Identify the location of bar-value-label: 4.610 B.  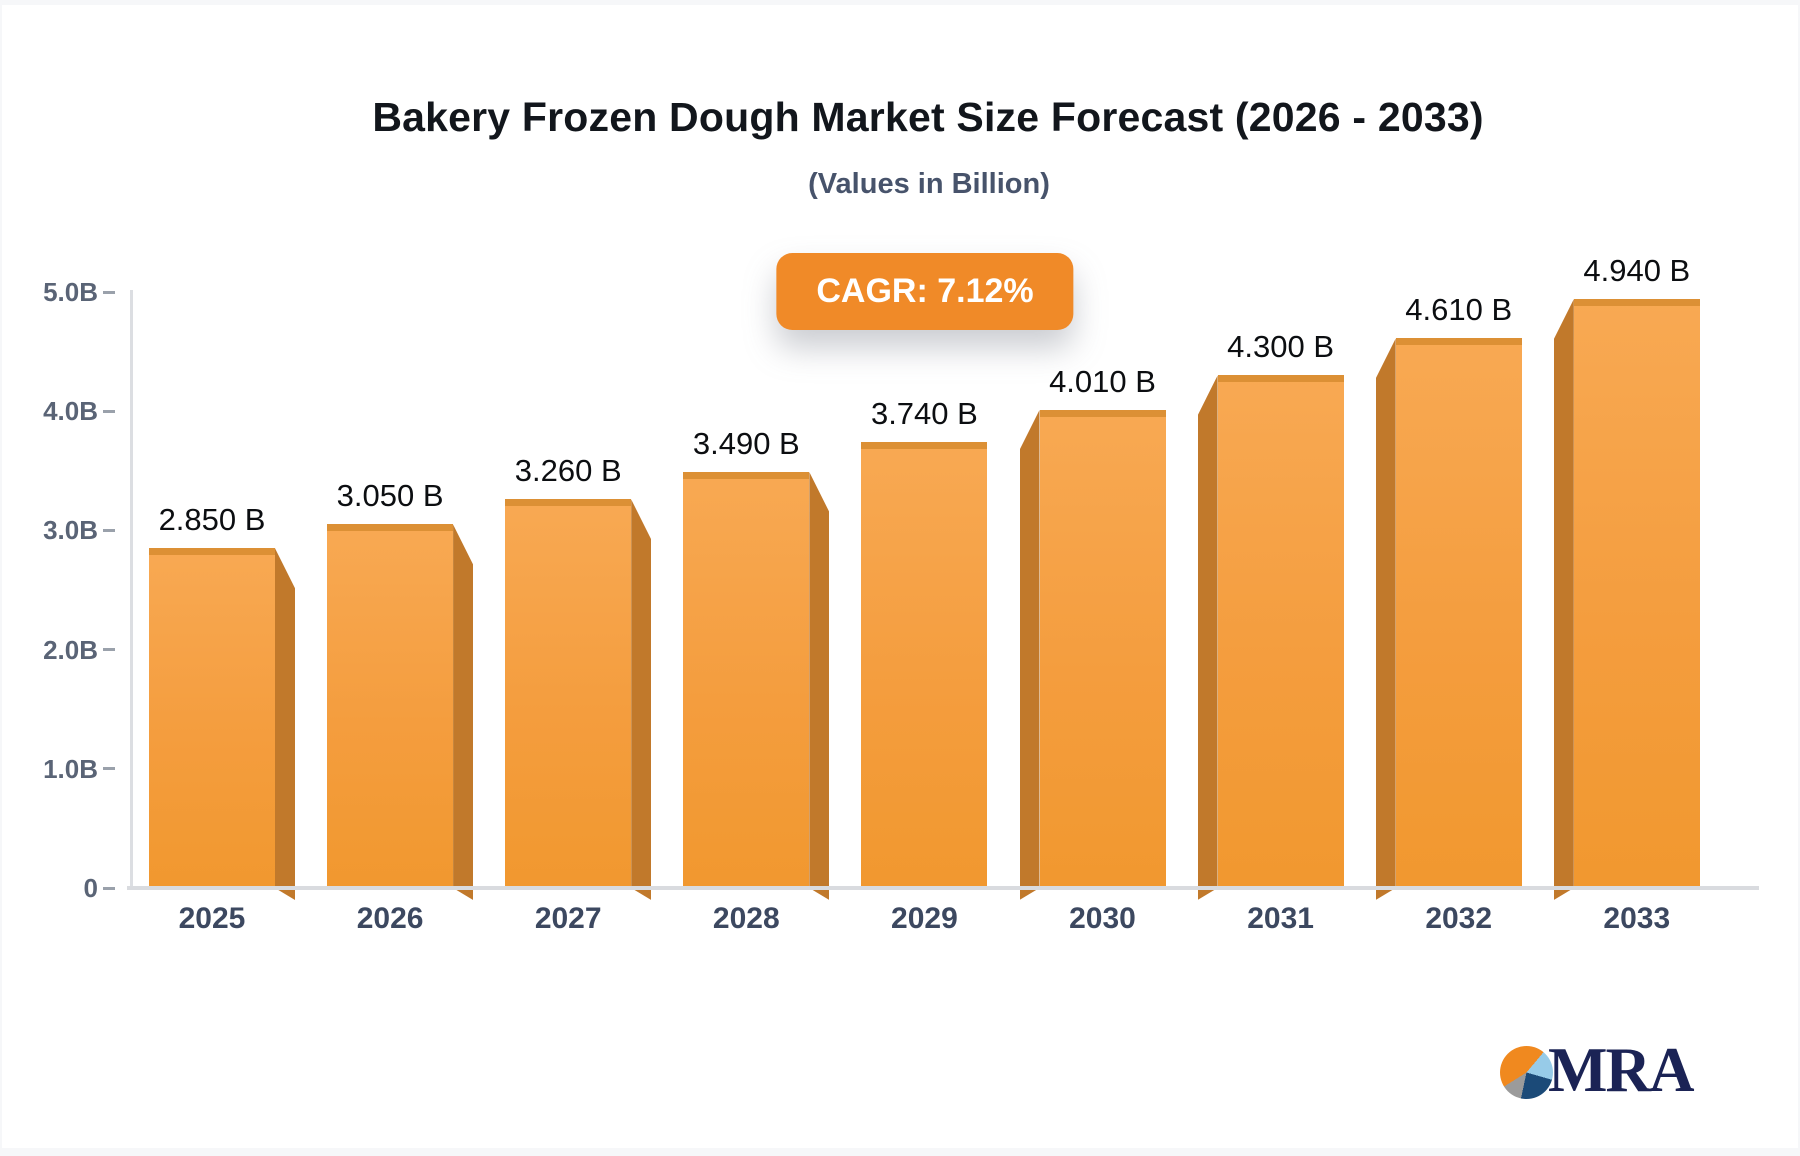
(1459, 310).